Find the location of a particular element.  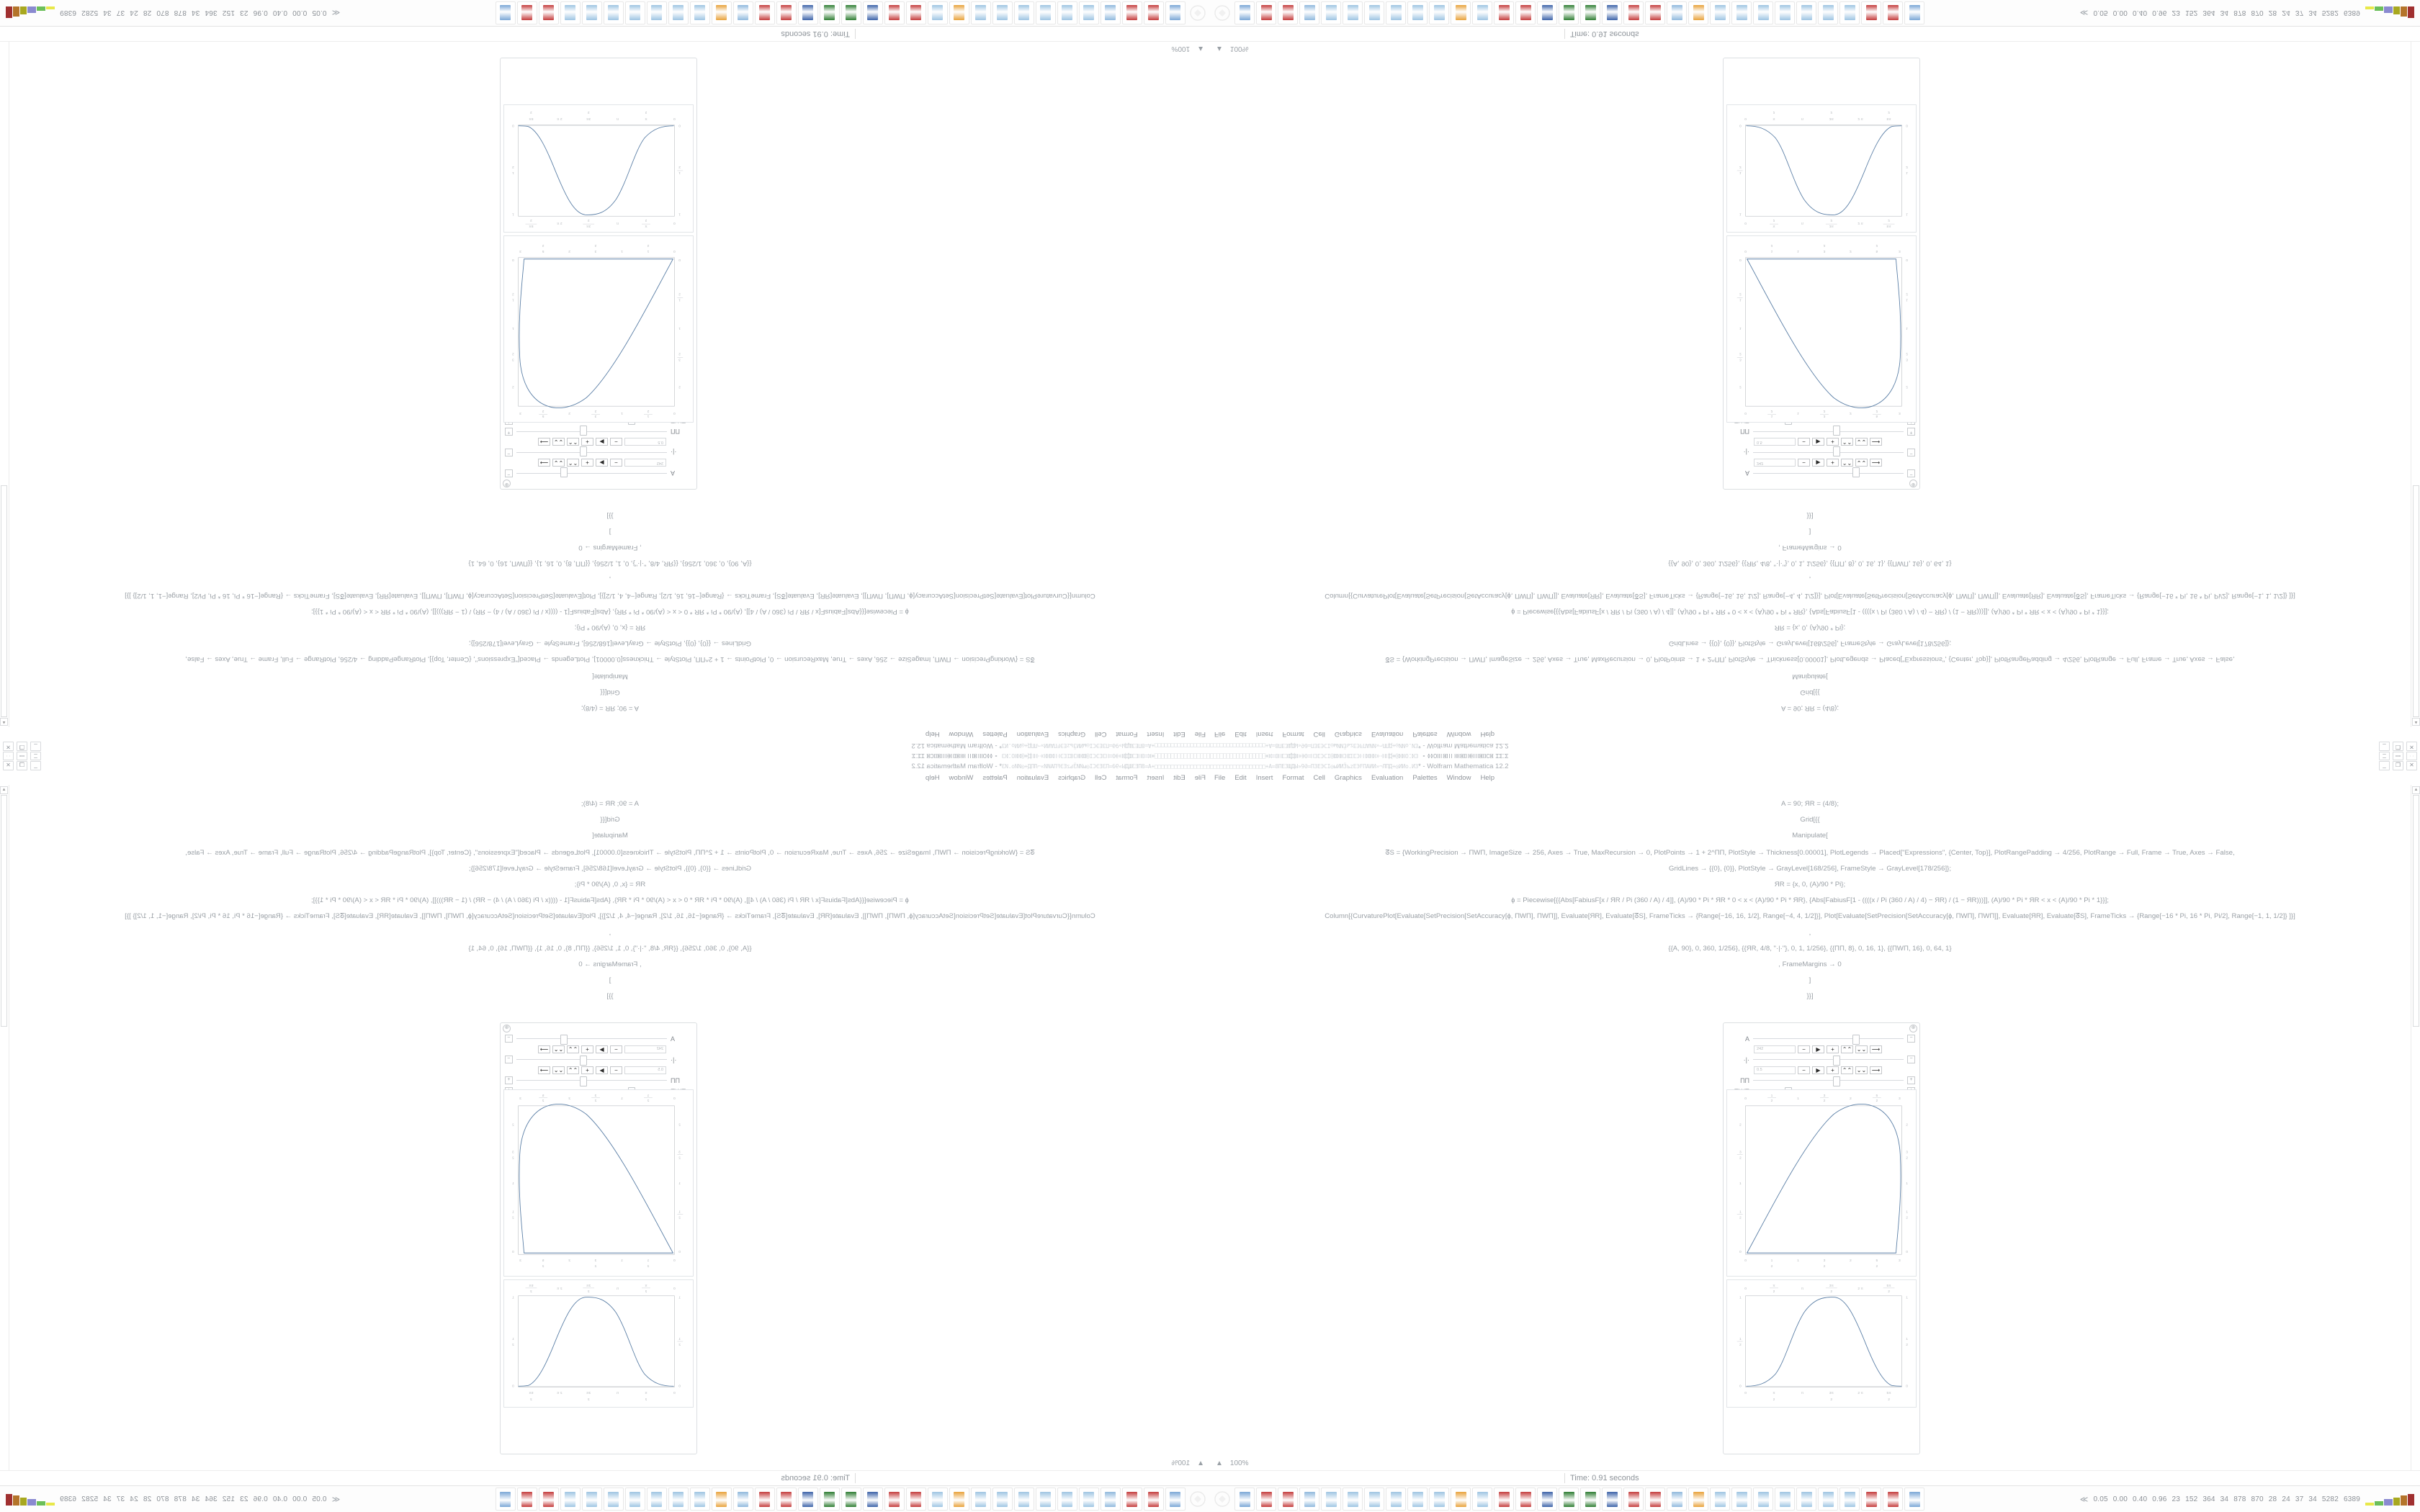

manipulate-menu-icon: ⊕ is located at coordinates (507, 1028).